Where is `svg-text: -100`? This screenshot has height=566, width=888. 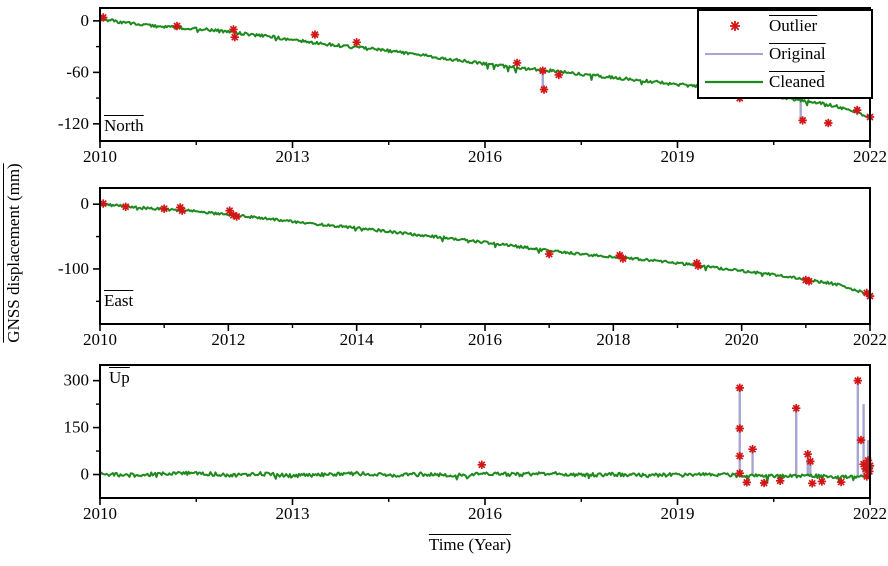 svg-text: -100 is located at coordinates (73, 268).